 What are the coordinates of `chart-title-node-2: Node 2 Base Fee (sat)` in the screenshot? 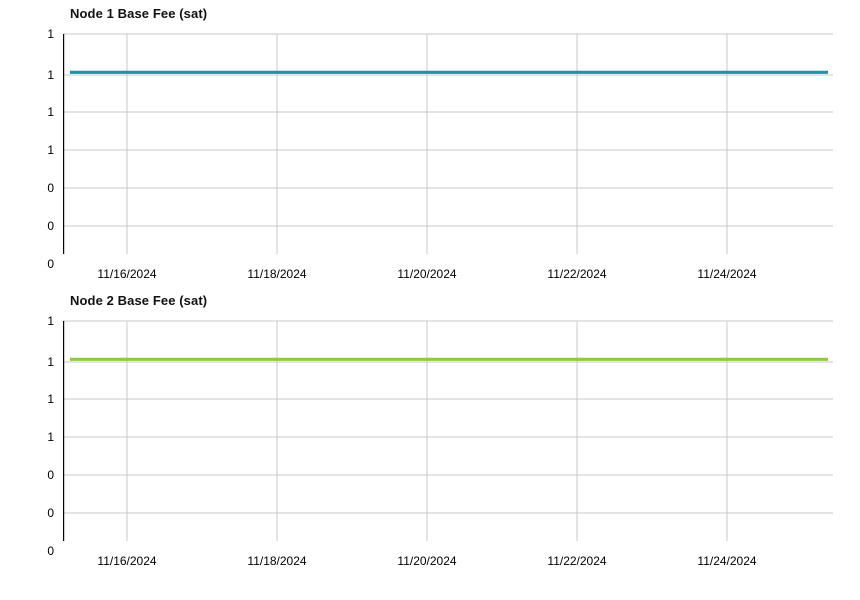 It's located at (139, 300).